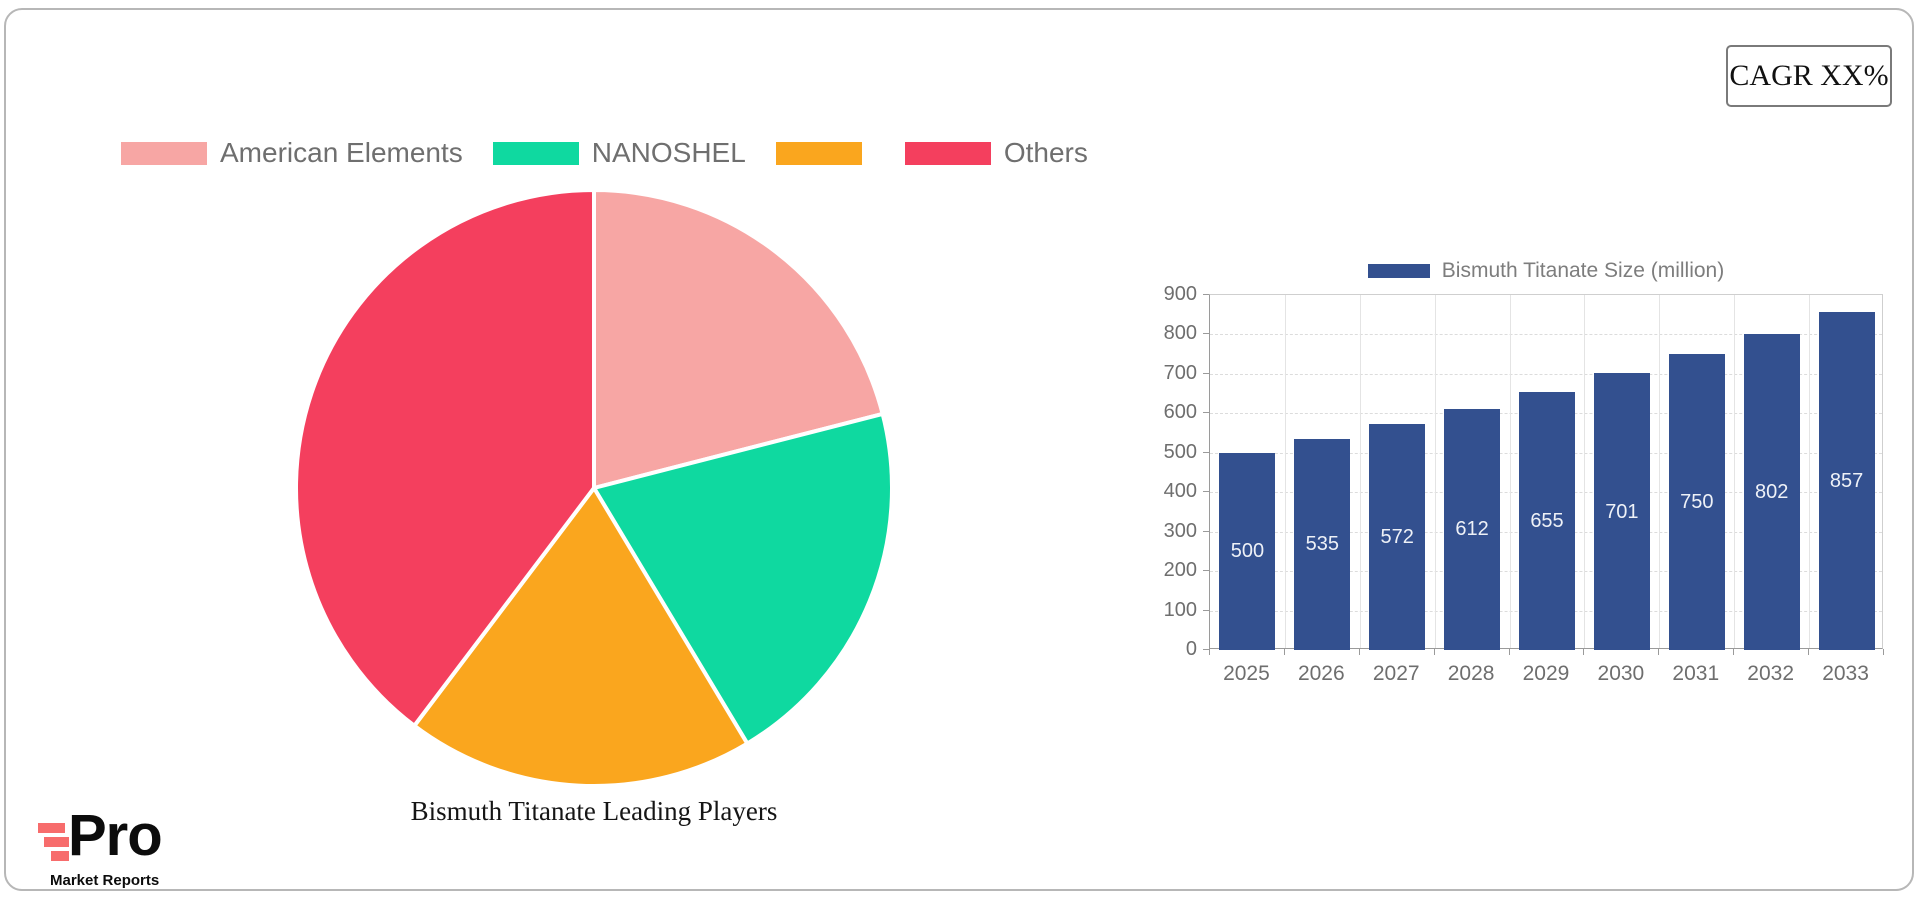 This screenshot has width=1920, height=901. What do you see at coordinates (1180, 412) in the screenshot?
I see `y-axis-tick-label: 600` at bounding box center [1180, 412].